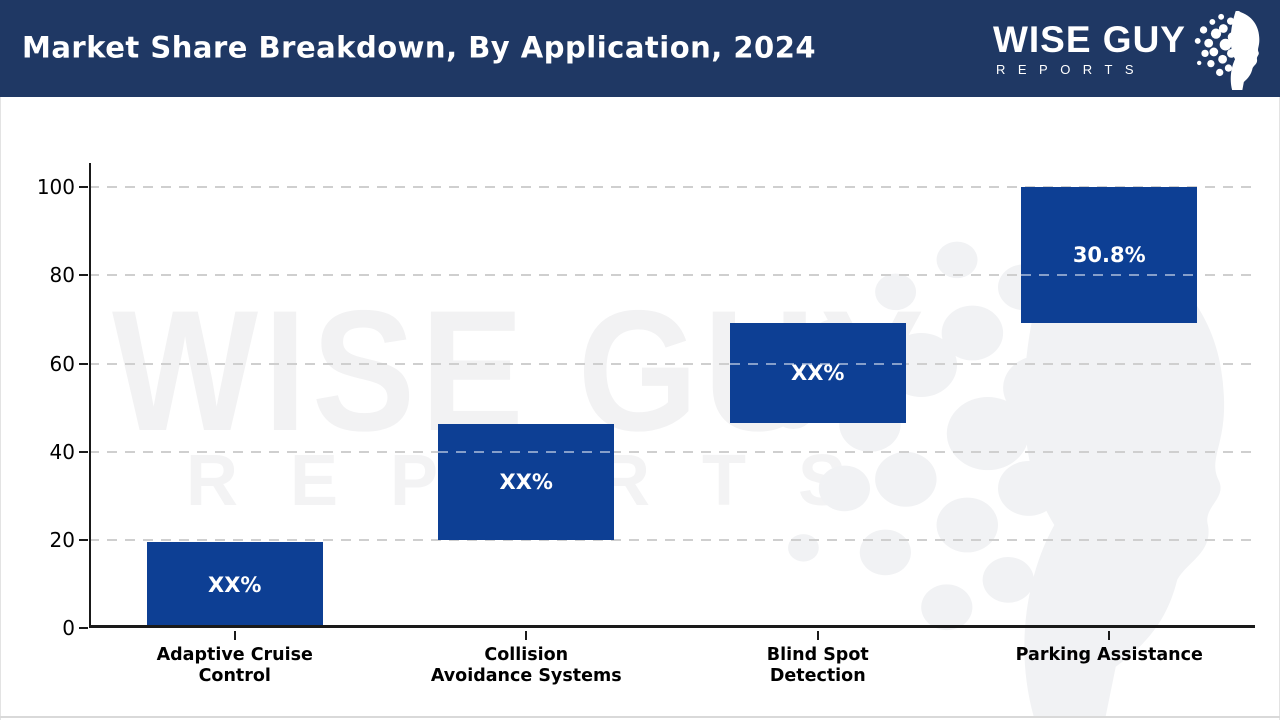 This screenshot has width=1280, height=720. What do you see at coordinates (62, 363) in the screenshot?
I see `y-tick-label: 60` at bounding box center [62, 363].